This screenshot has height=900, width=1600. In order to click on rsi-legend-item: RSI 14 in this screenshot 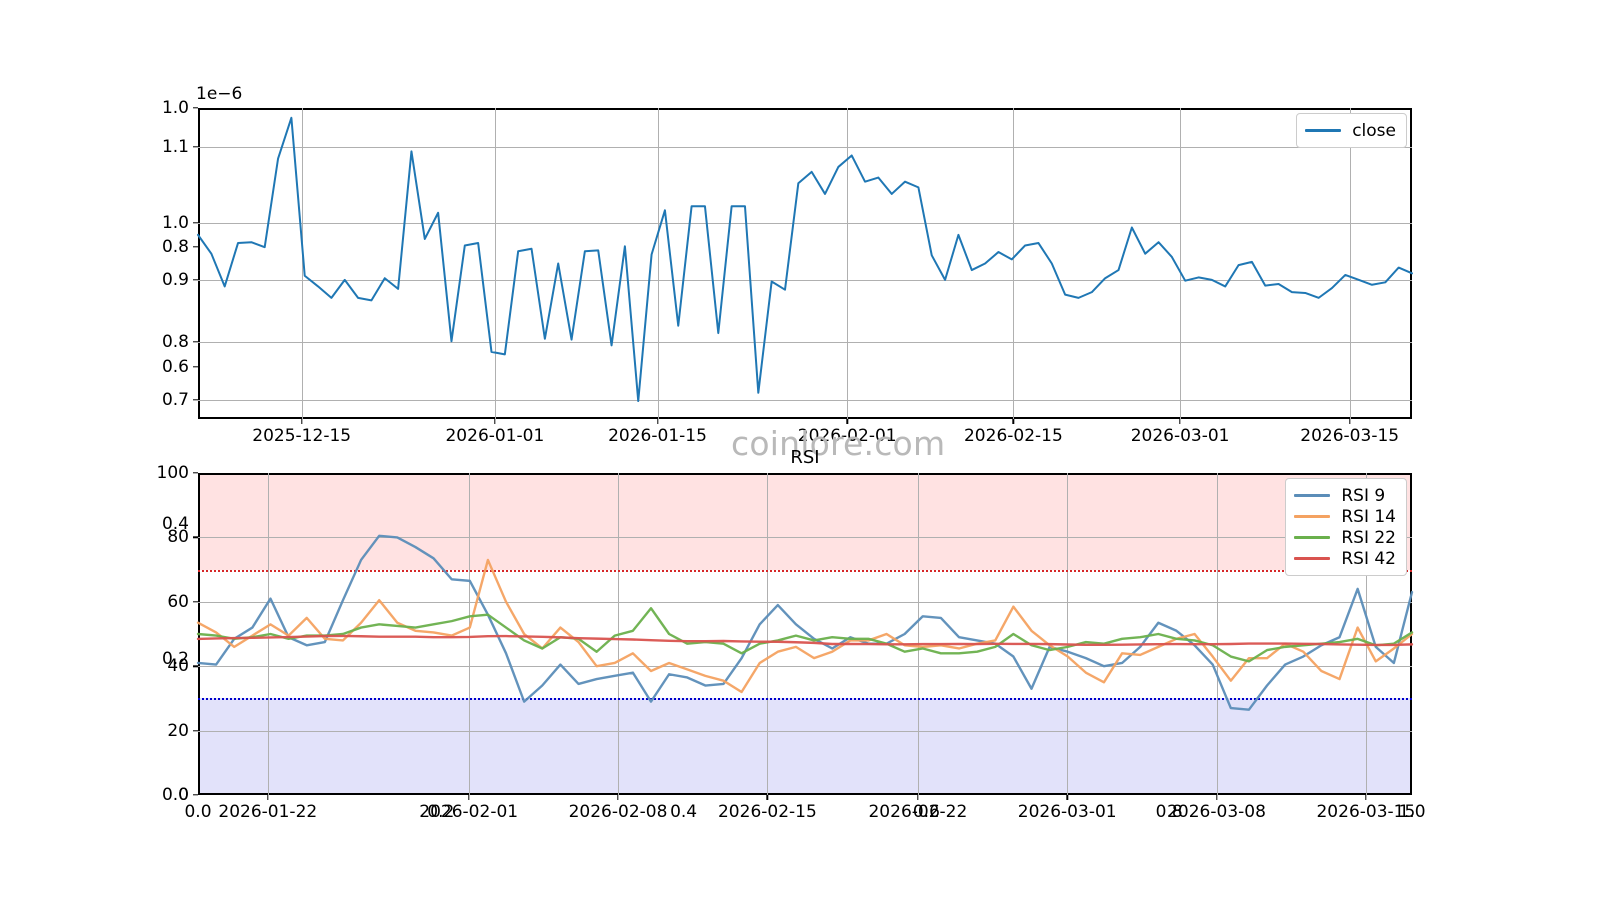, I will do `click(1345, 516)`.